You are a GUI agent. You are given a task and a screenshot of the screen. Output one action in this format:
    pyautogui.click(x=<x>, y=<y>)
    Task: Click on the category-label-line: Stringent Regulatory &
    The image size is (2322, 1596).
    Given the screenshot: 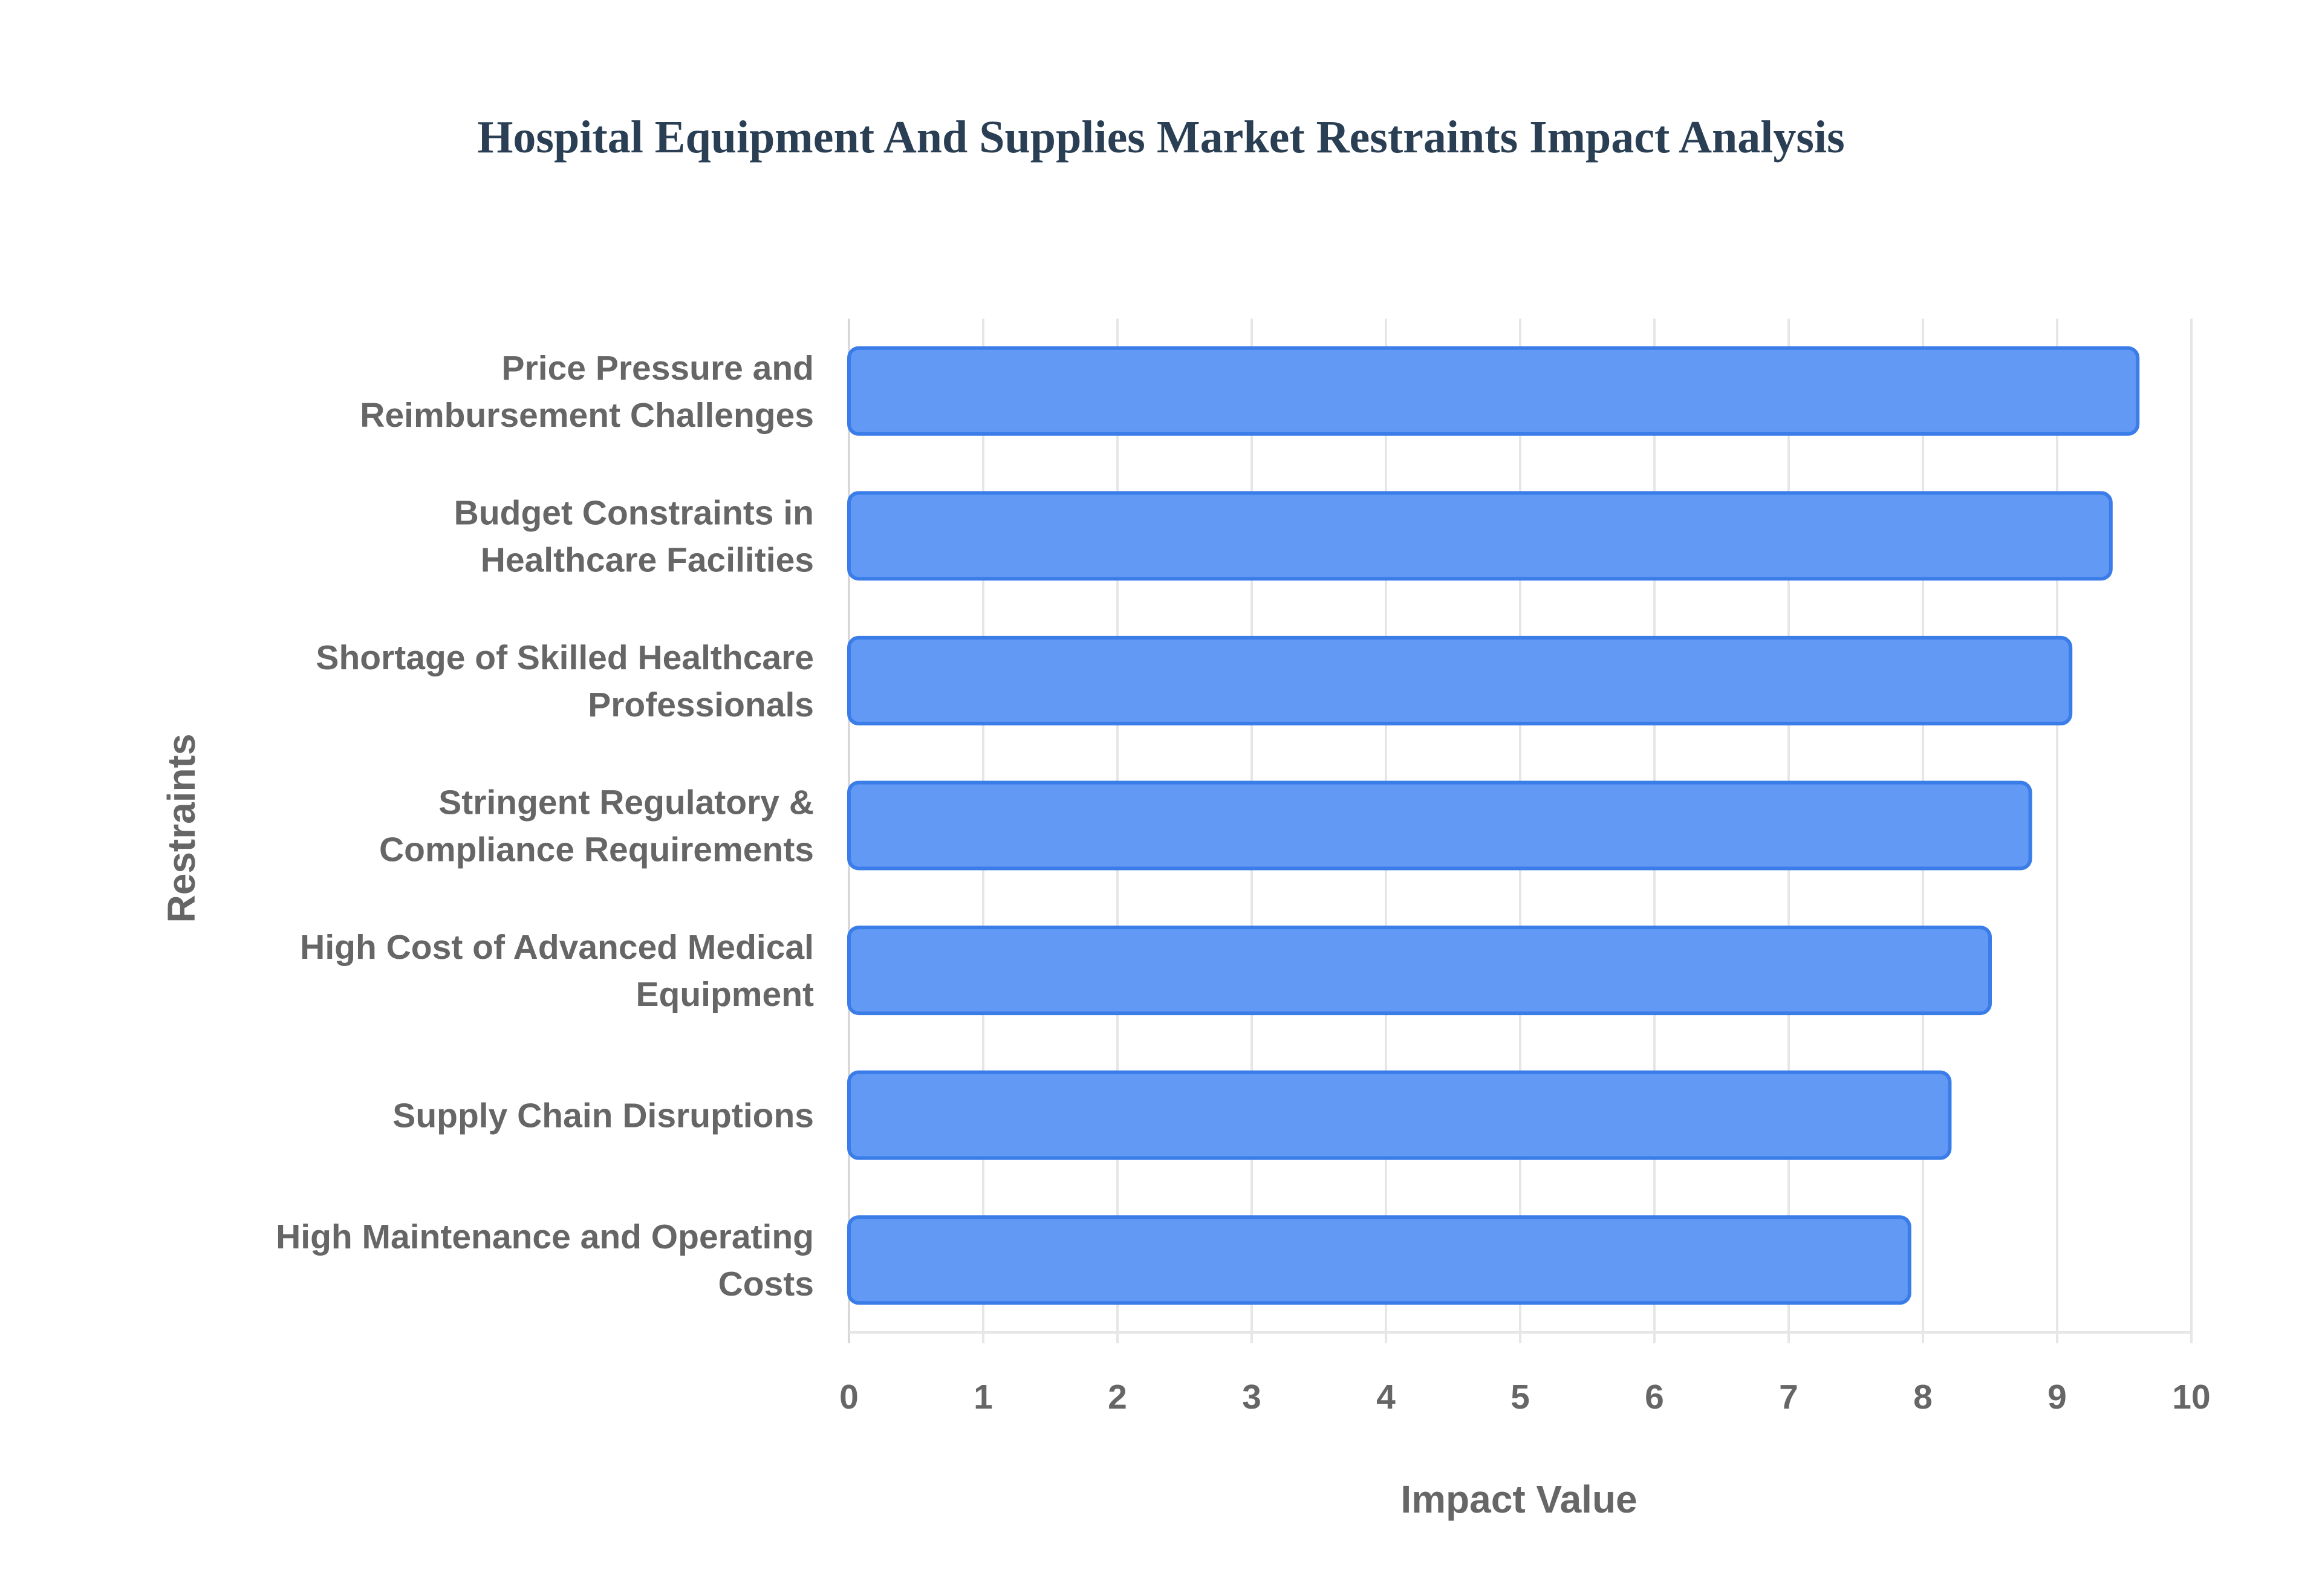 What is the action you would take?
    pyautogui.click(x=626, y=802)
    